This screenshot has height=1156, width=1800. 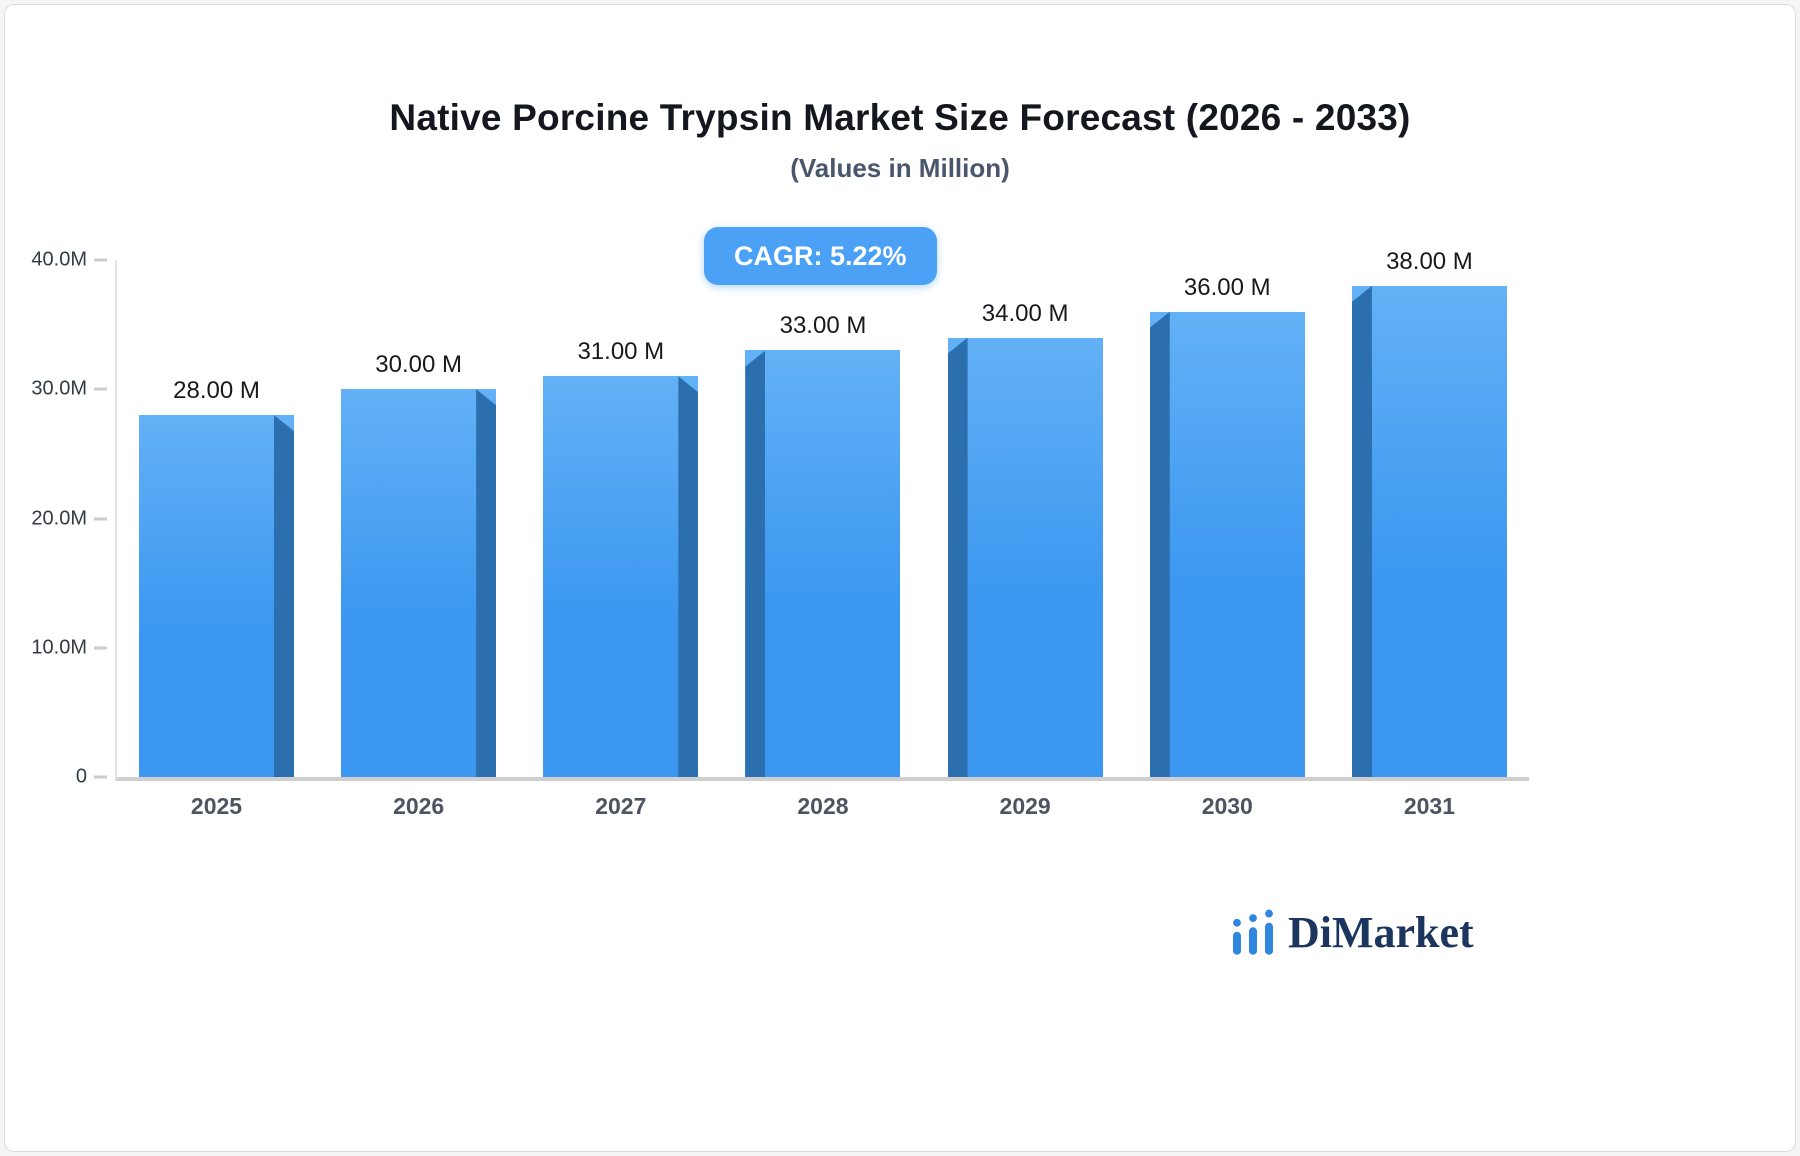 I want to click on x-axis-labels: 2025 2026 2027 2028 2029 2030 2031, so click(x=823, y=806).